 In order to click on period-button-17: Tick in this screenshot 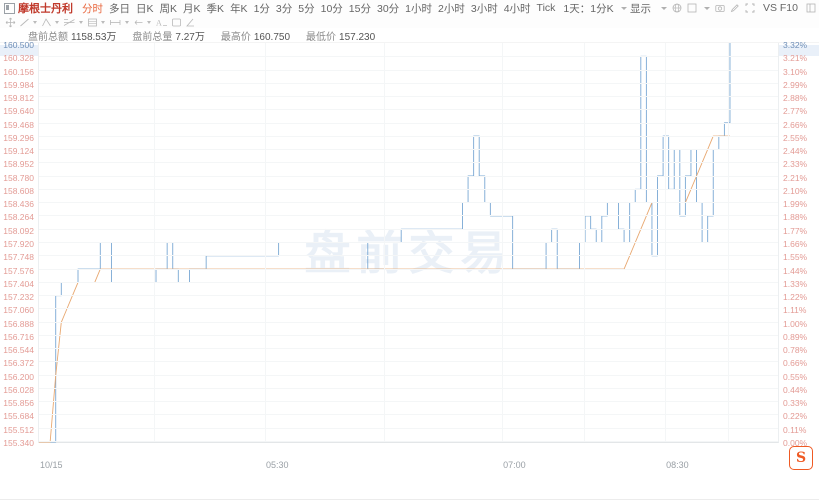, I will do `click(546, 8)`.